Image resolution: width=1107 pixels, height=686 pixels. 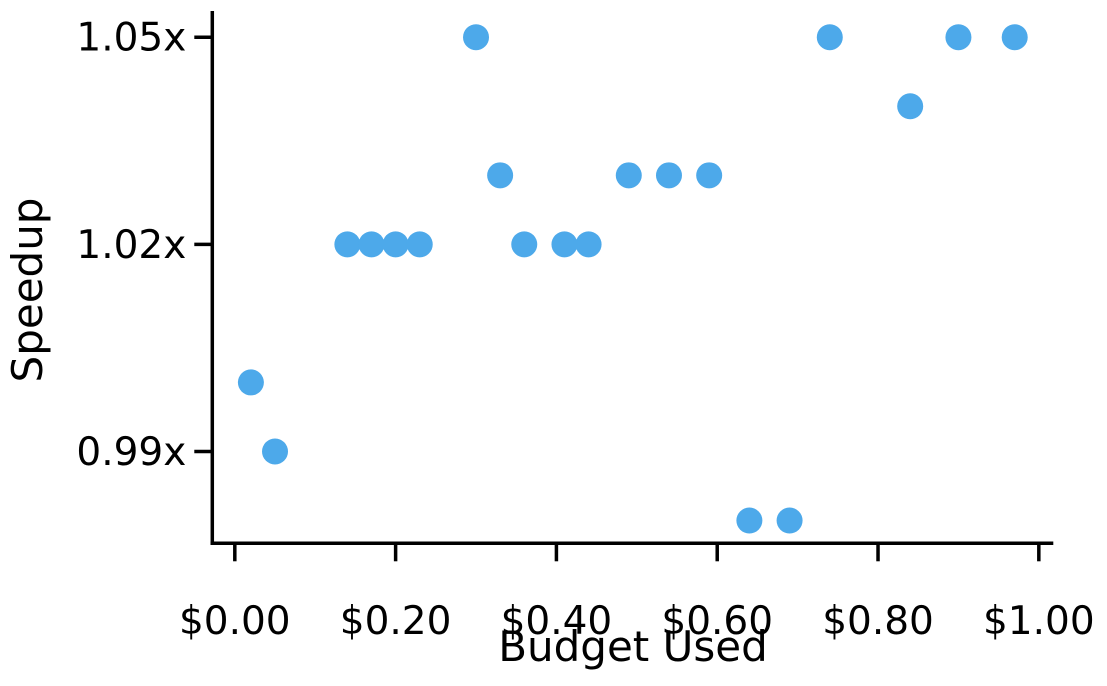 I want to click on y-tick-label: 1.05x, so click(x=131, y=38).